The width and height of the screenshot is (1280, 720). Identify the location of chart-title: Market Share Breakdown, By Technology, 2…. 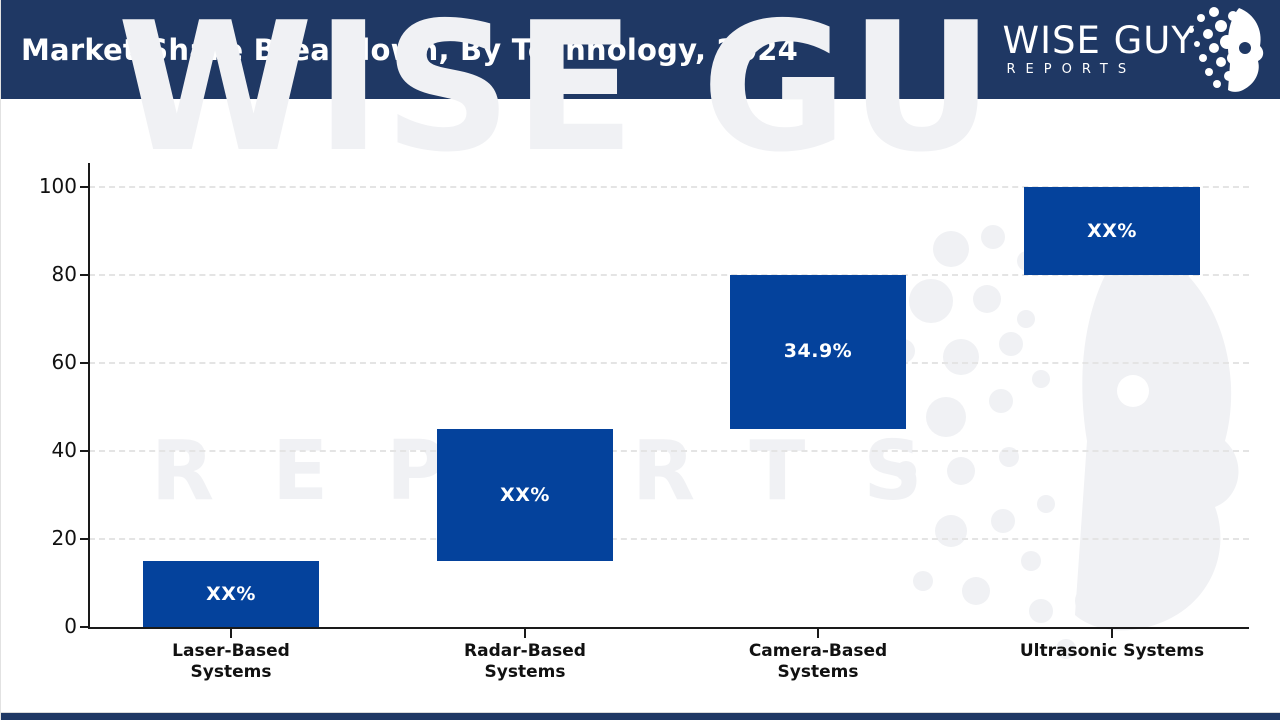
(410, 49).